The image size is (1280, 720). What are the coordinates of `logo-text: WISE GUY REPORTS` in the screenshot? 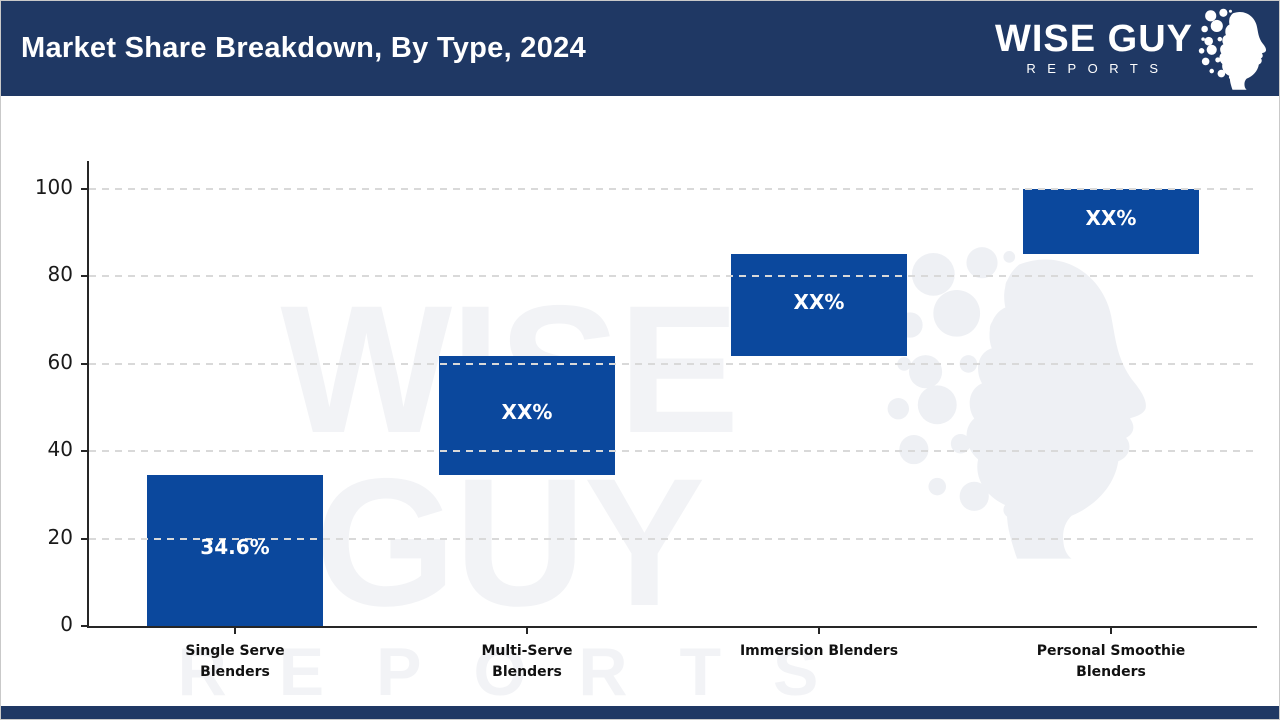 It's located at (1093, 47).